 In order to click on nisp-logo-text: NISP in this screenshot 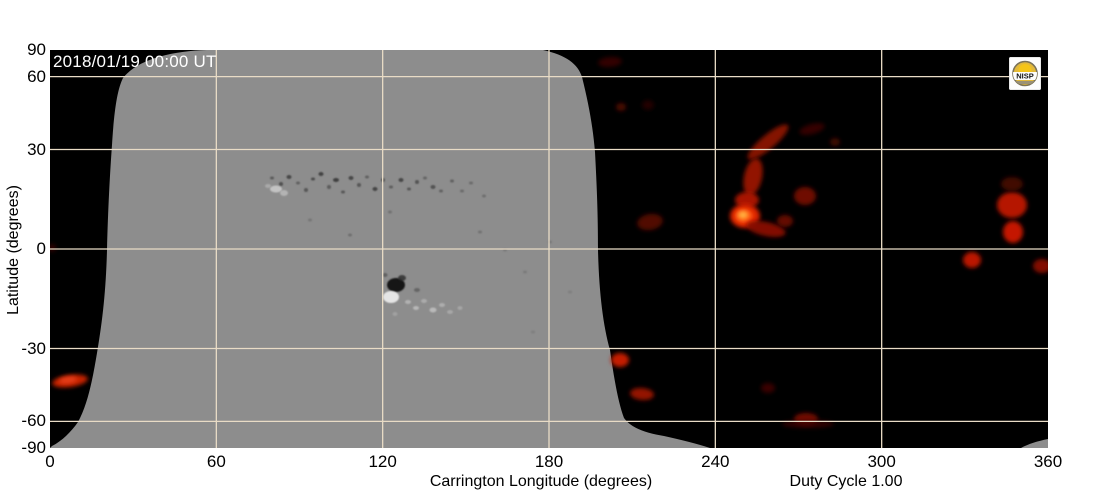, I will do `click(1025, 76)`.